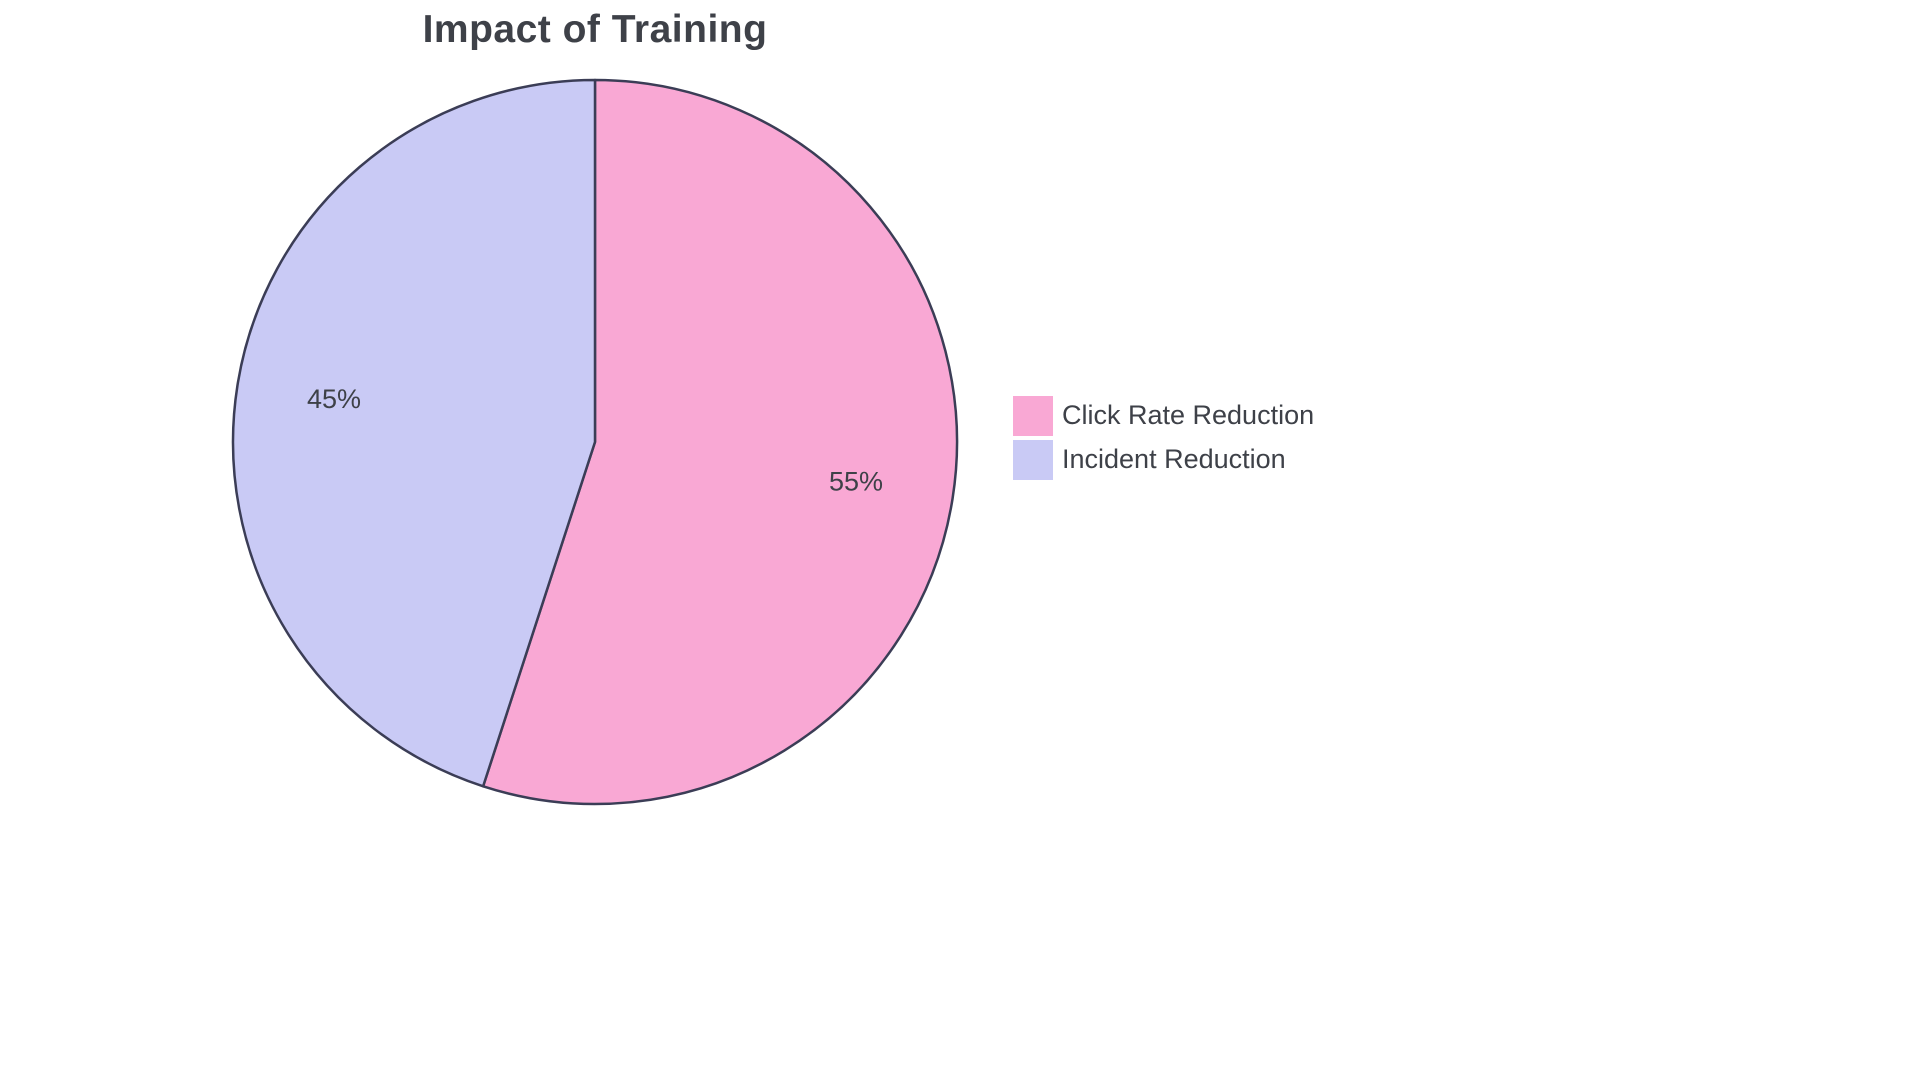 This screenshot has width=1920, height=1083. Describe the element at coordinates (595, 29) in the screenshot. I see `chart-title: Impact of Training` at that location.